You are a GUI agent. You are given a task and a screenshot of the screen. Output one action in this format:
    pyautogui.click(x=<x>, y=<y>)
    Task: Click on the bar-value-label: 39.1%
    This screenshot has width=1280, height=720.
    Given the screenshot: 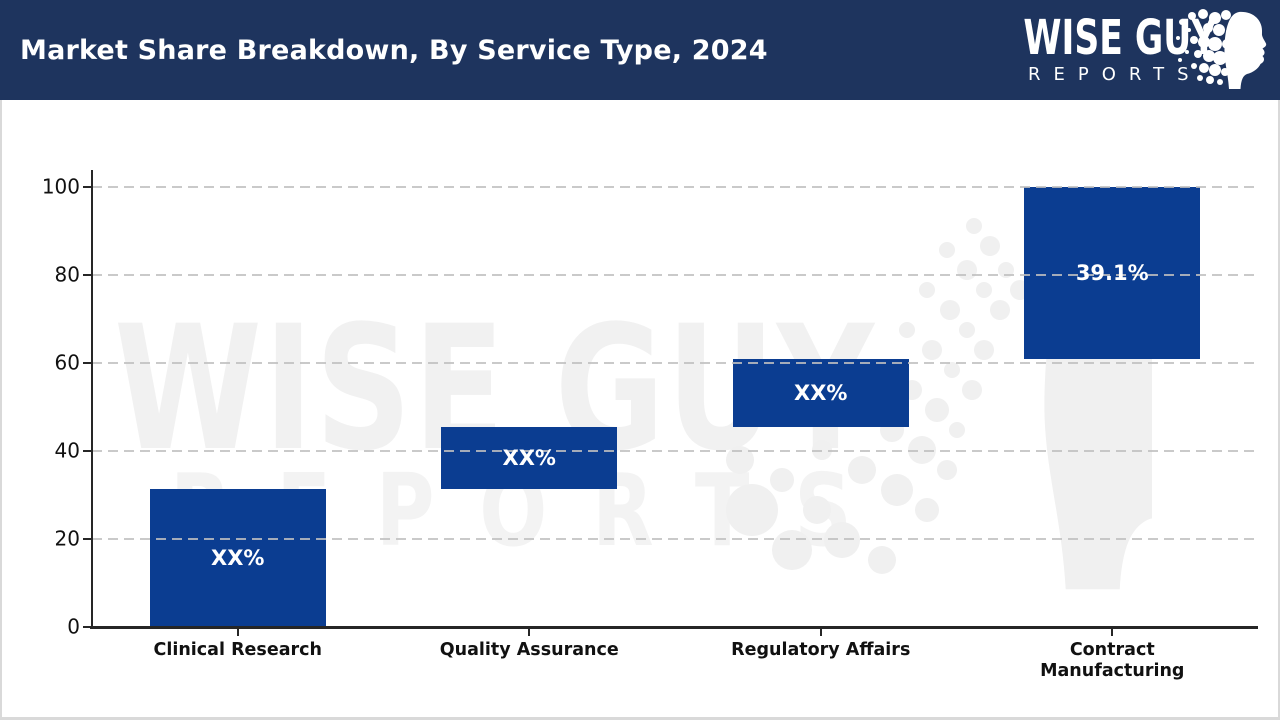 What is the action you would take?
    pyautogui.click(x=1112, y=273)
    